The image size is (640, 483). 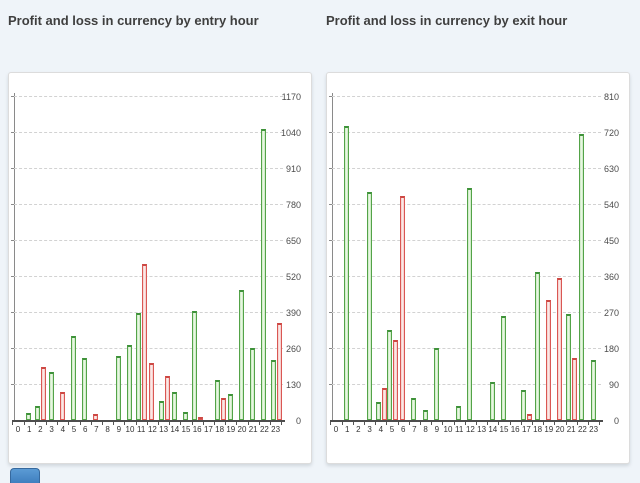 What do you see at coordinates (197, 429) in the screenshot?
I see `x-axis-label: 16` at bounding box center [197, 429].